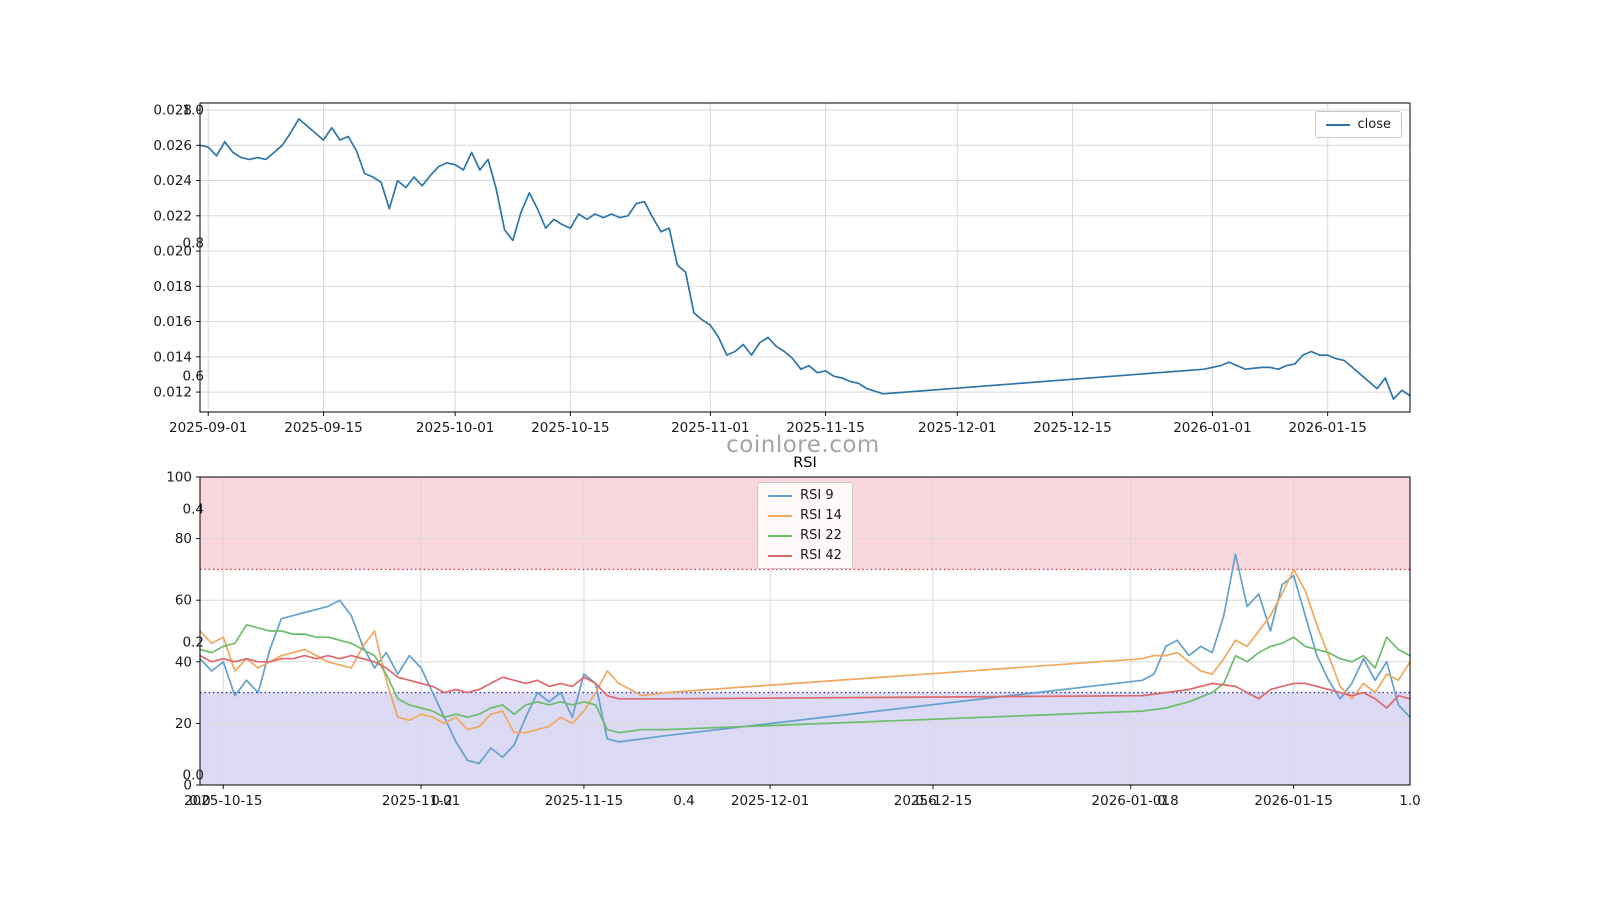 The width and height of the screenshot is (1600, 900). I want to click on y-tick-label: 0.024, so click(172, 181).